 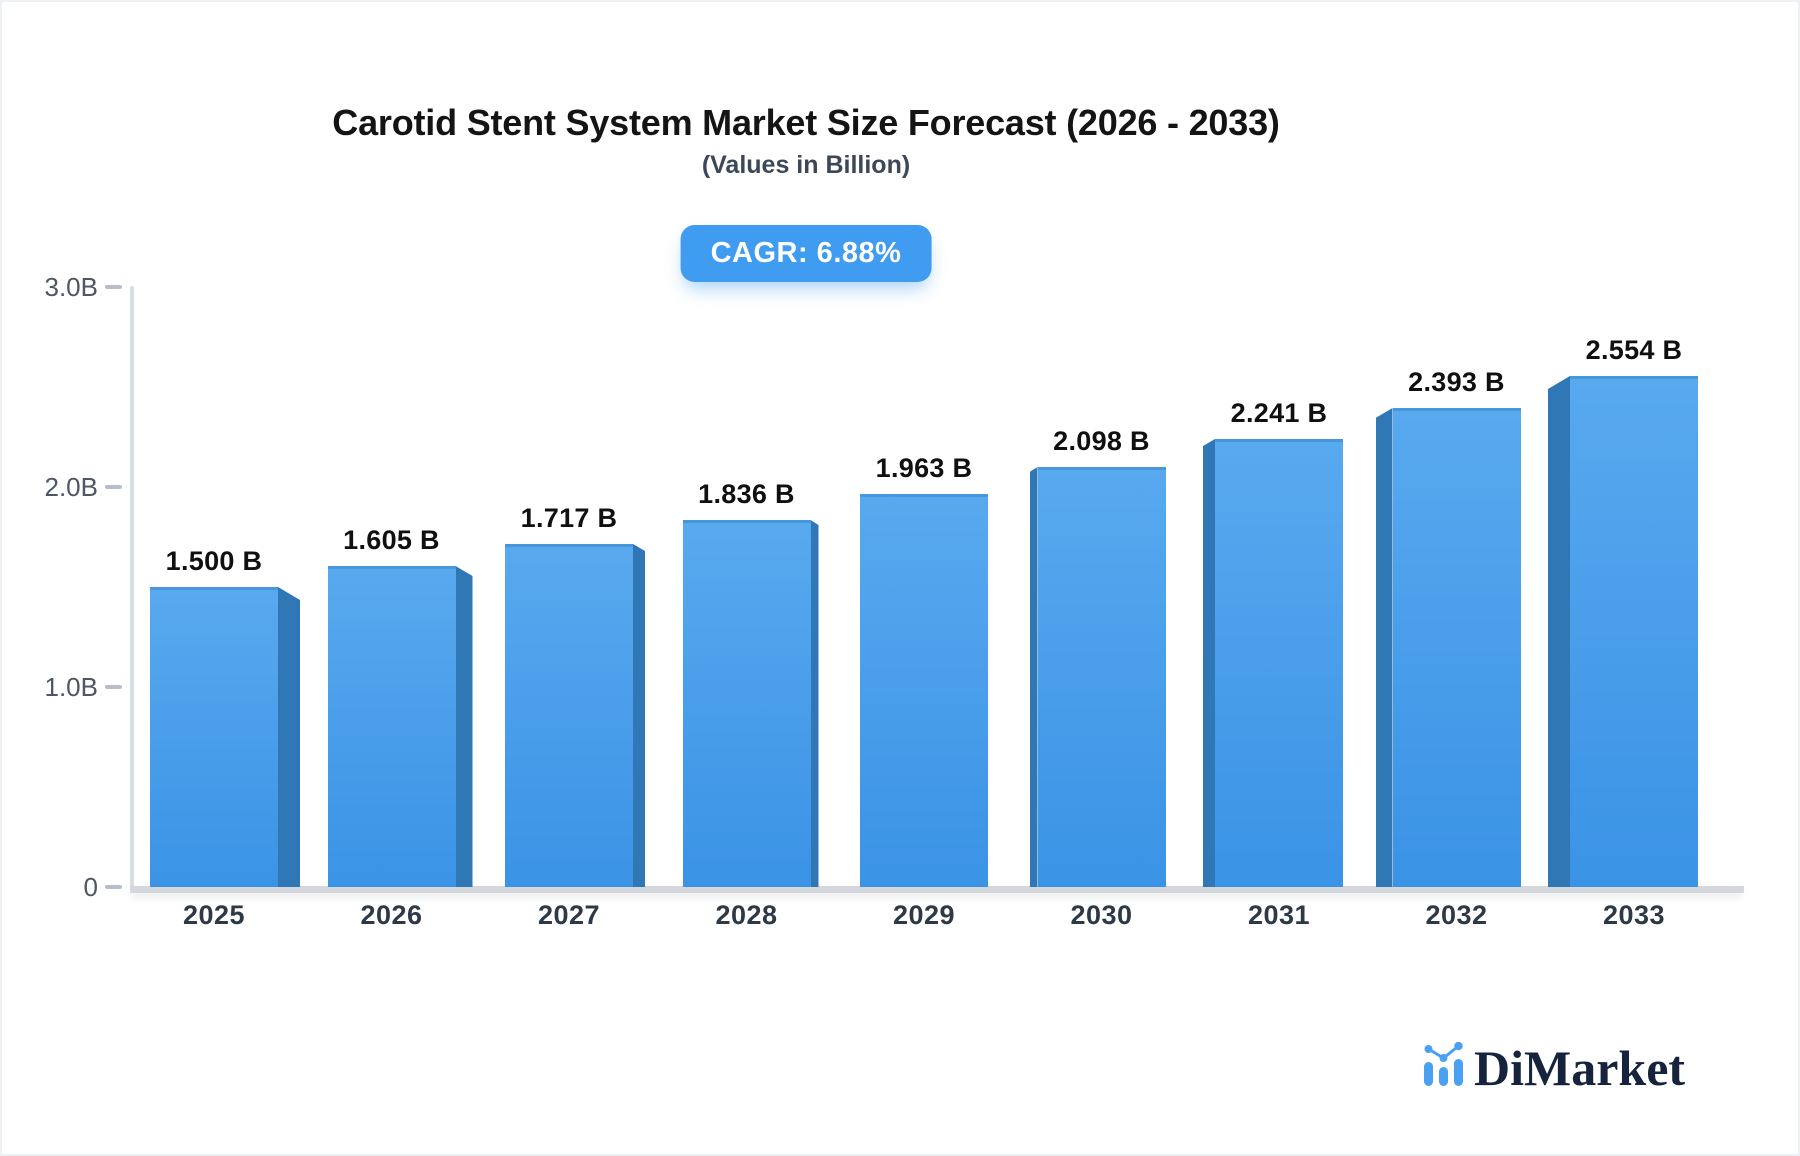 What do you see at coordinates (1456, 915) in the screenshot?
I see `x-axis-label-2032: 2032` at bounding box center [1456, 915].